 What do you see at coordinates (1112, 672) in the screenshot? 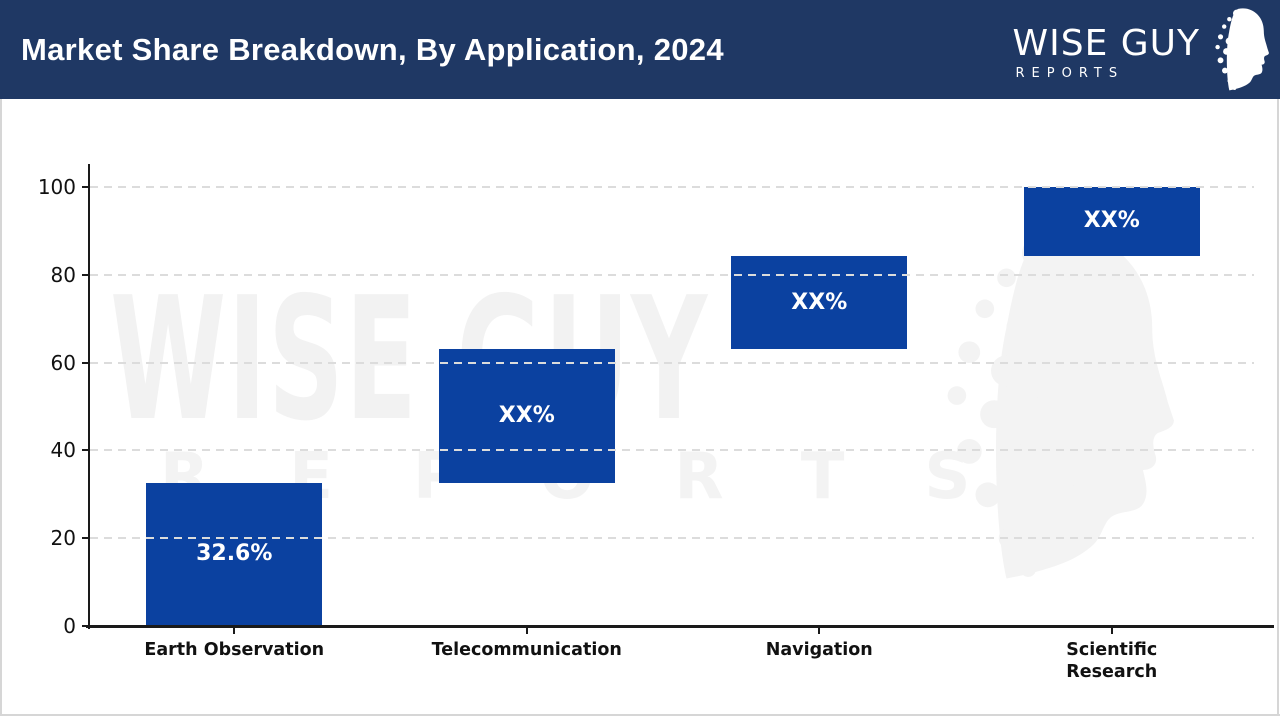
I see `x-tick-label-line: Research` at bounding box center [1112, 672].